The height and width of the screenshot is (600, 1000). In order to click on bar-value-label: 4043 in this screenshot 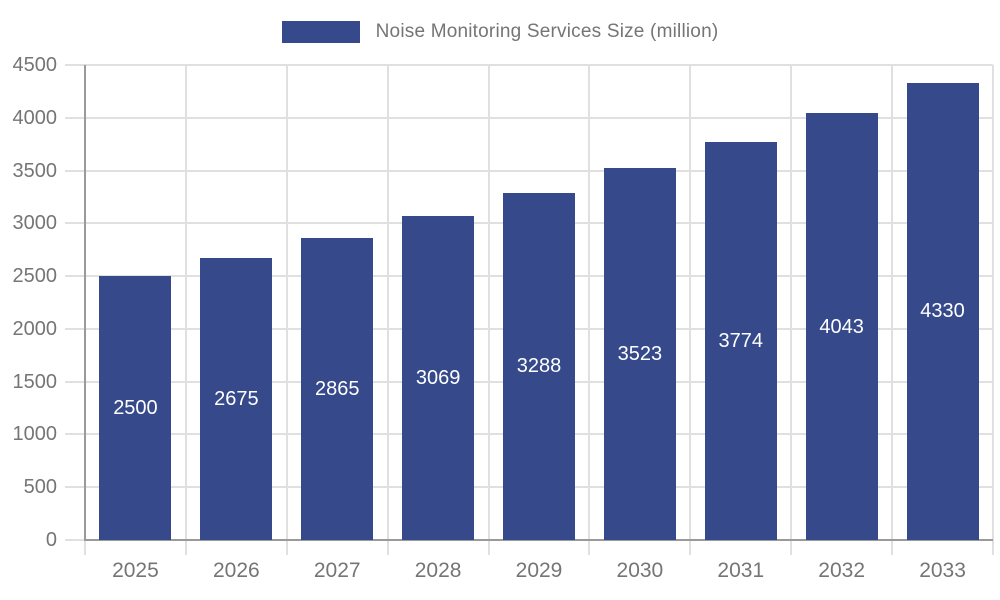, I will do `click(841, 326)`.